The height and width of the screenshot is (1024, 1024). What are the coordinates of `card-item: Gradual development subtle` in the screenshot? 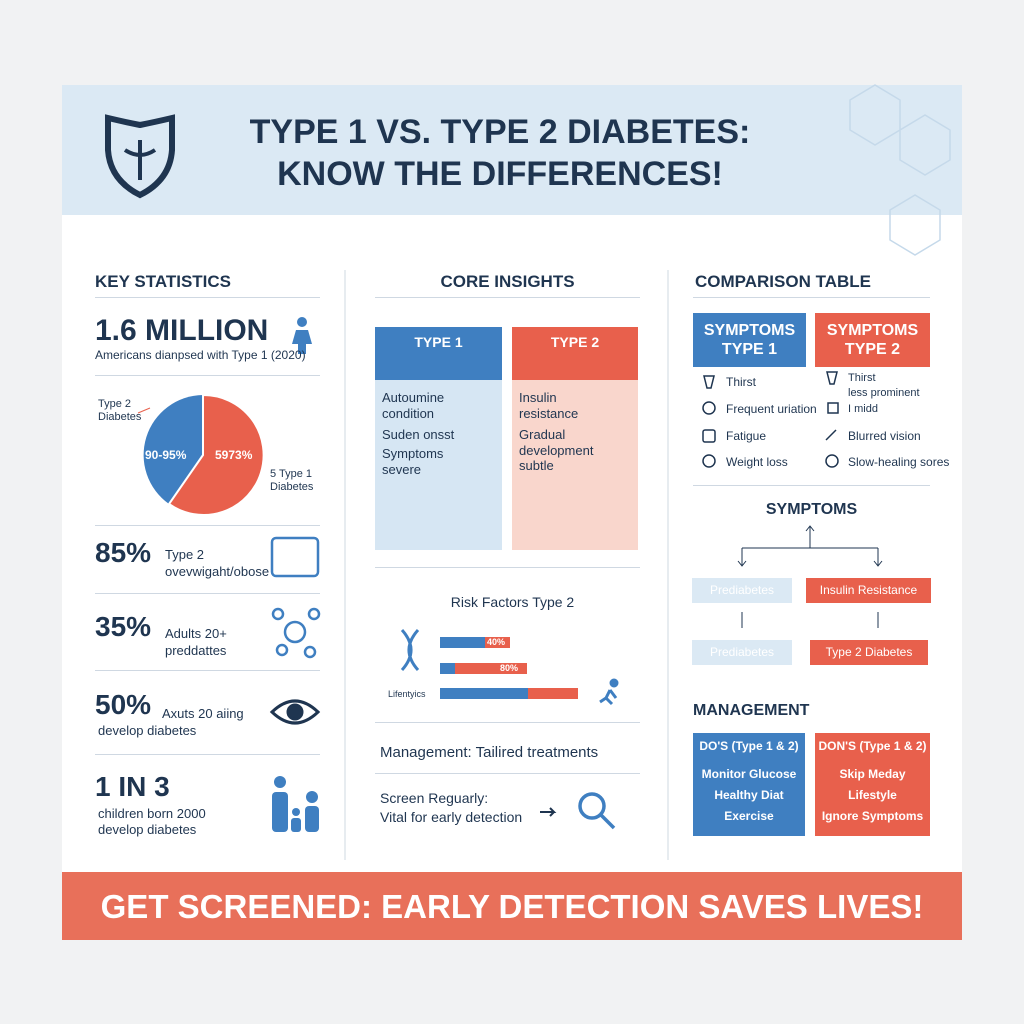 It's located at (556, 450).